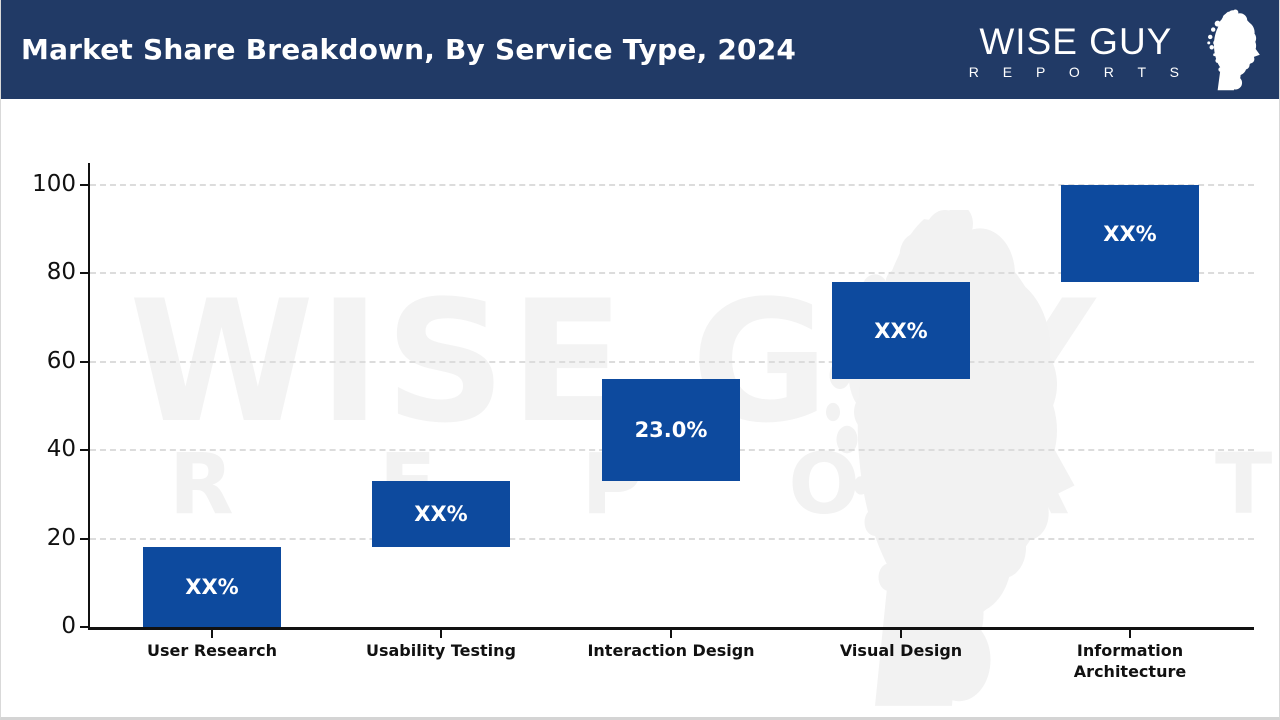 The height and width of the screenshot is (720, 1280). Describe the element at coordinates (1076, 41) in the screenshot. I see `logo-wordmark: WISE GUY` at that location.